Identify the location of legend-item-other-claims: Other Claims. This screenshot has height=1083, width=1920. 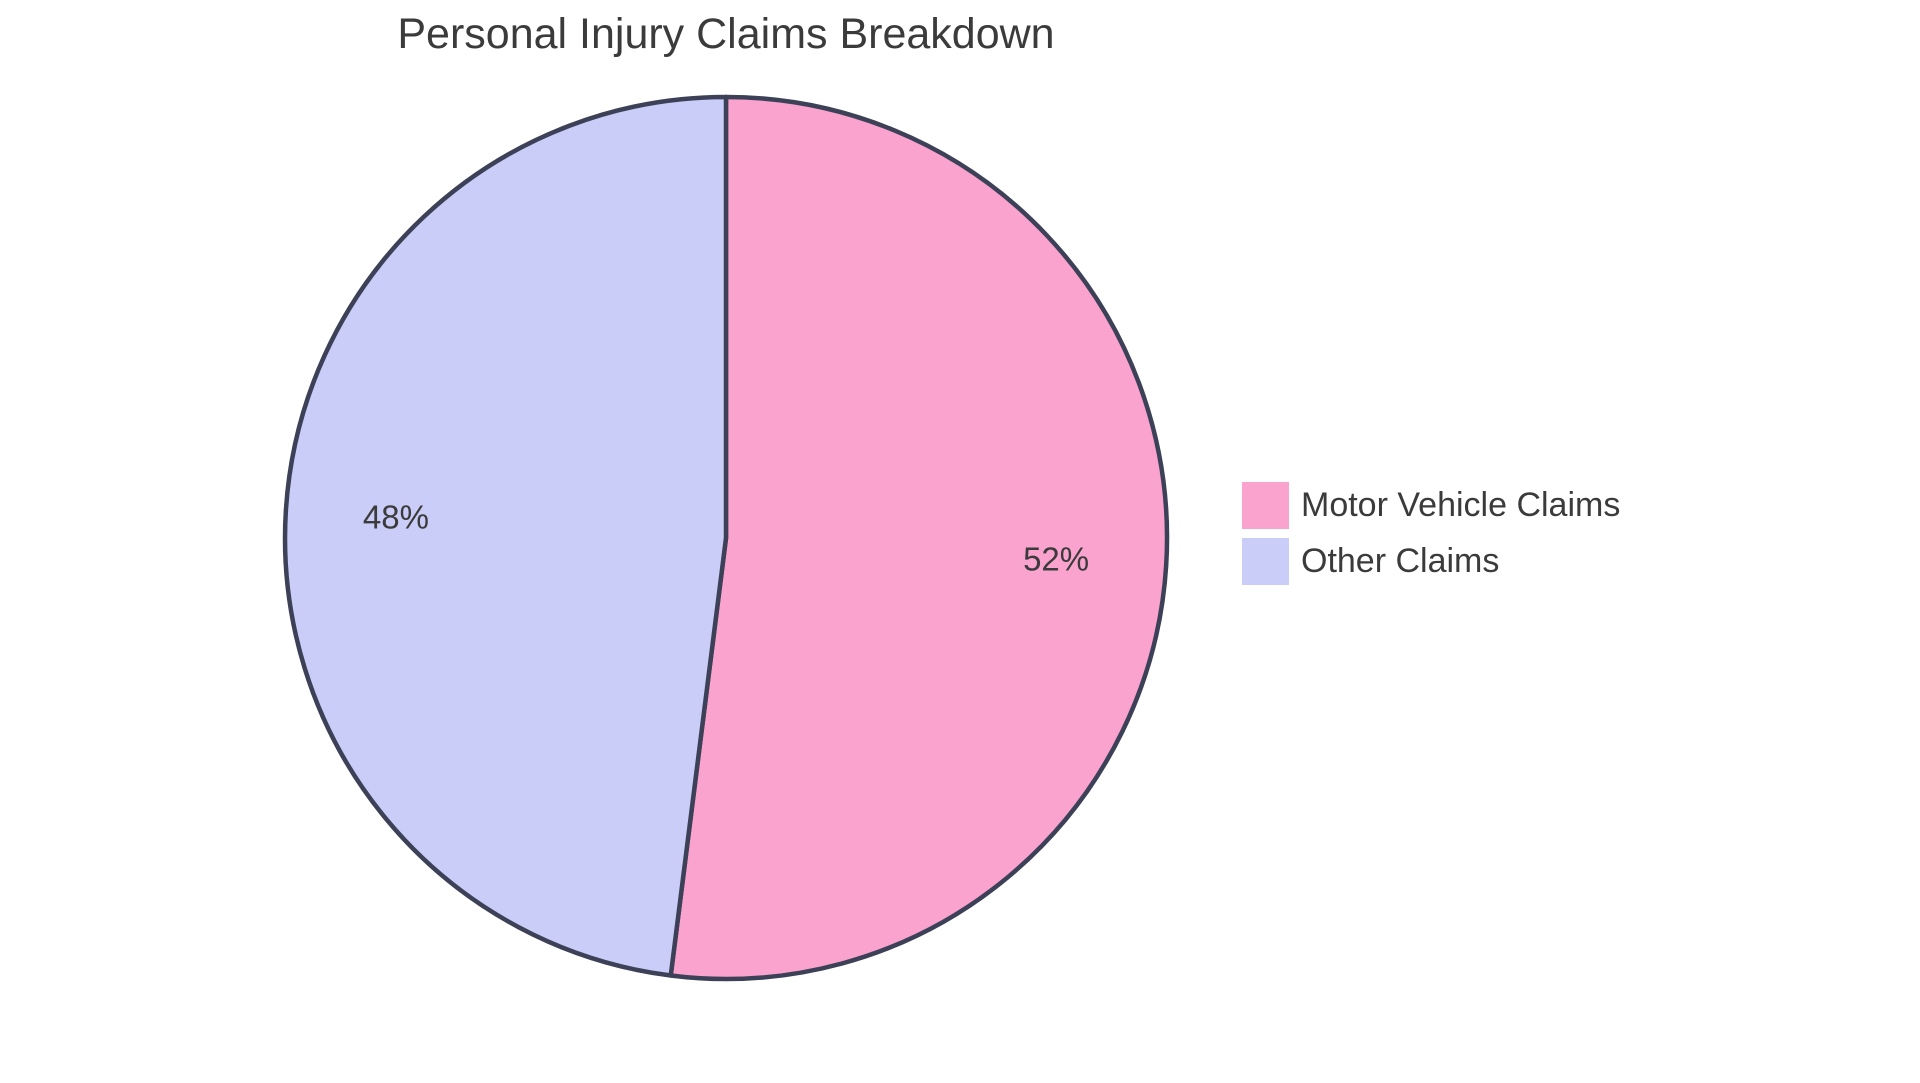
(1431, 561).